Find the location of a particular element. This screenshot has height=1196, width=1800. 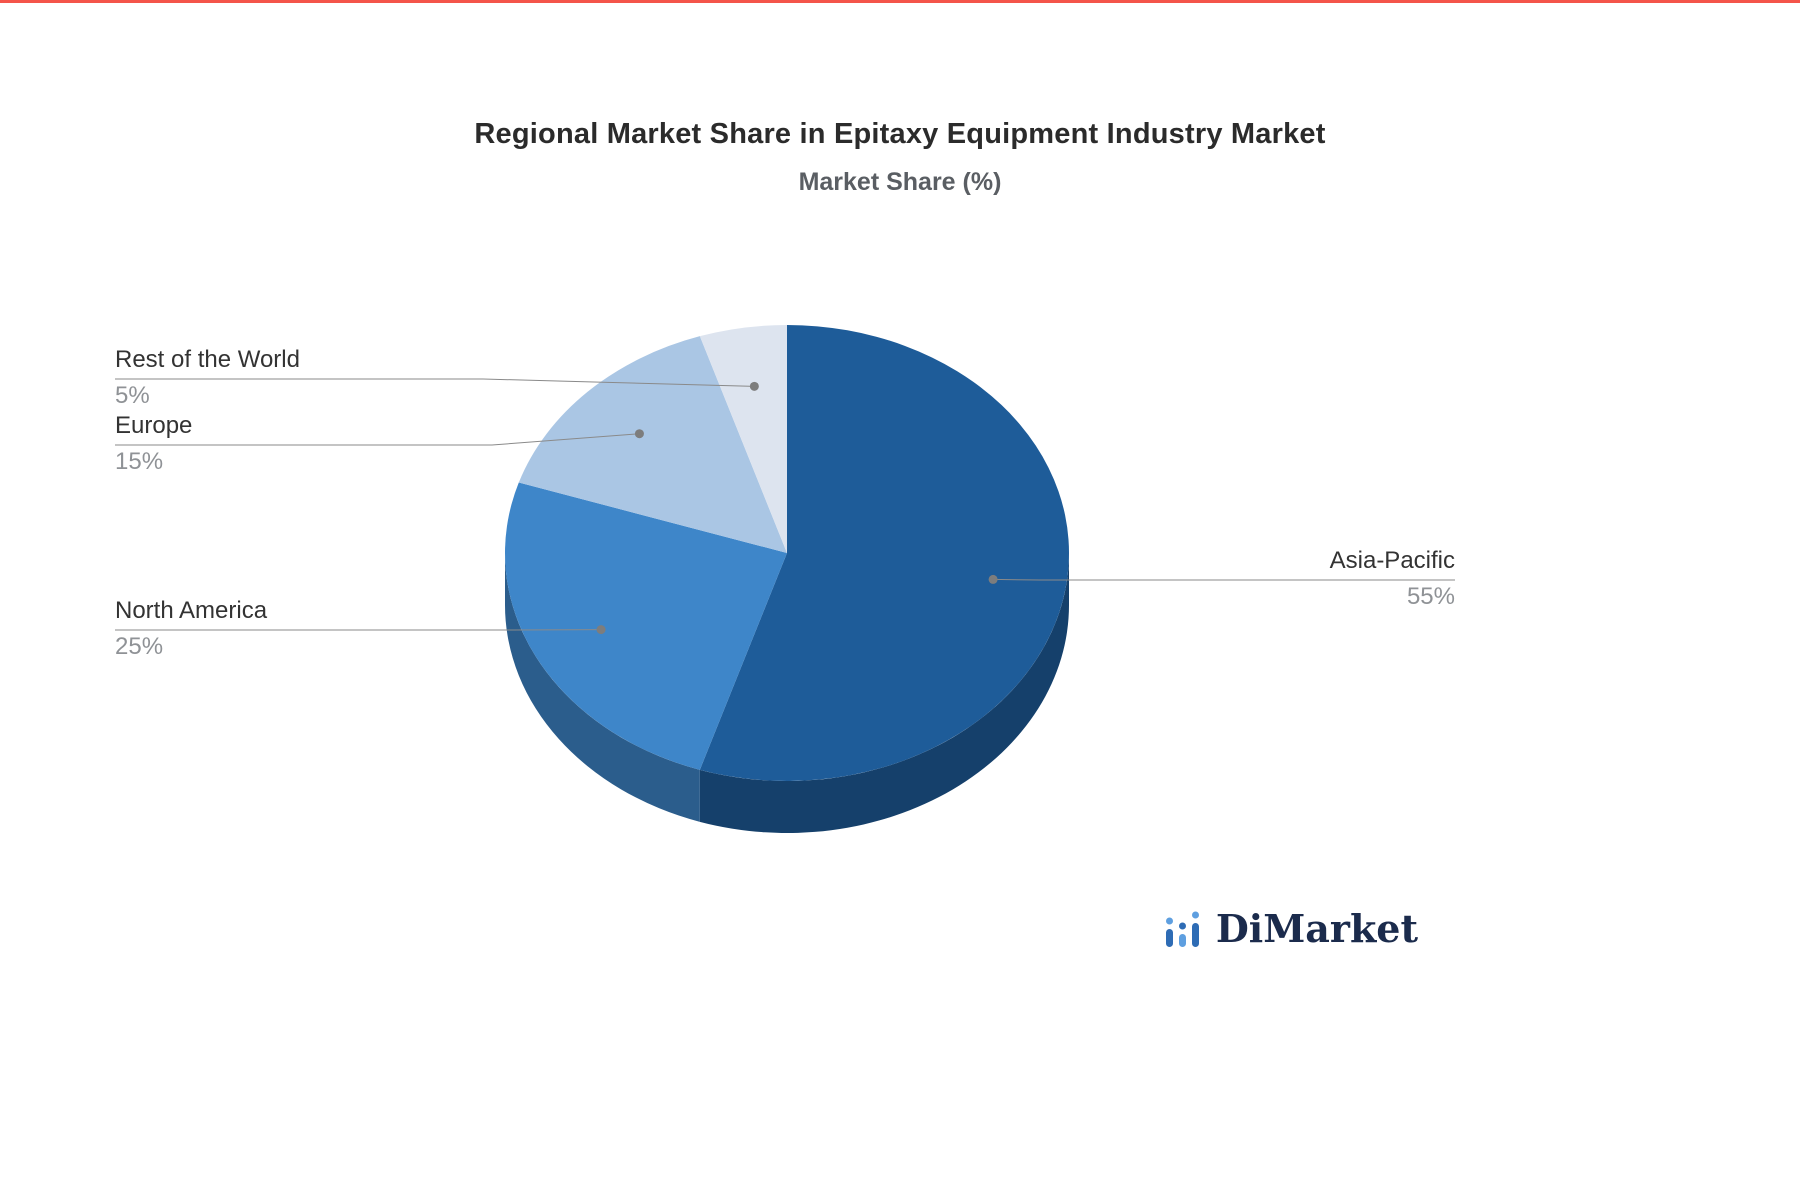

slice-percent: 55% is located at coordinates (1430, 596).